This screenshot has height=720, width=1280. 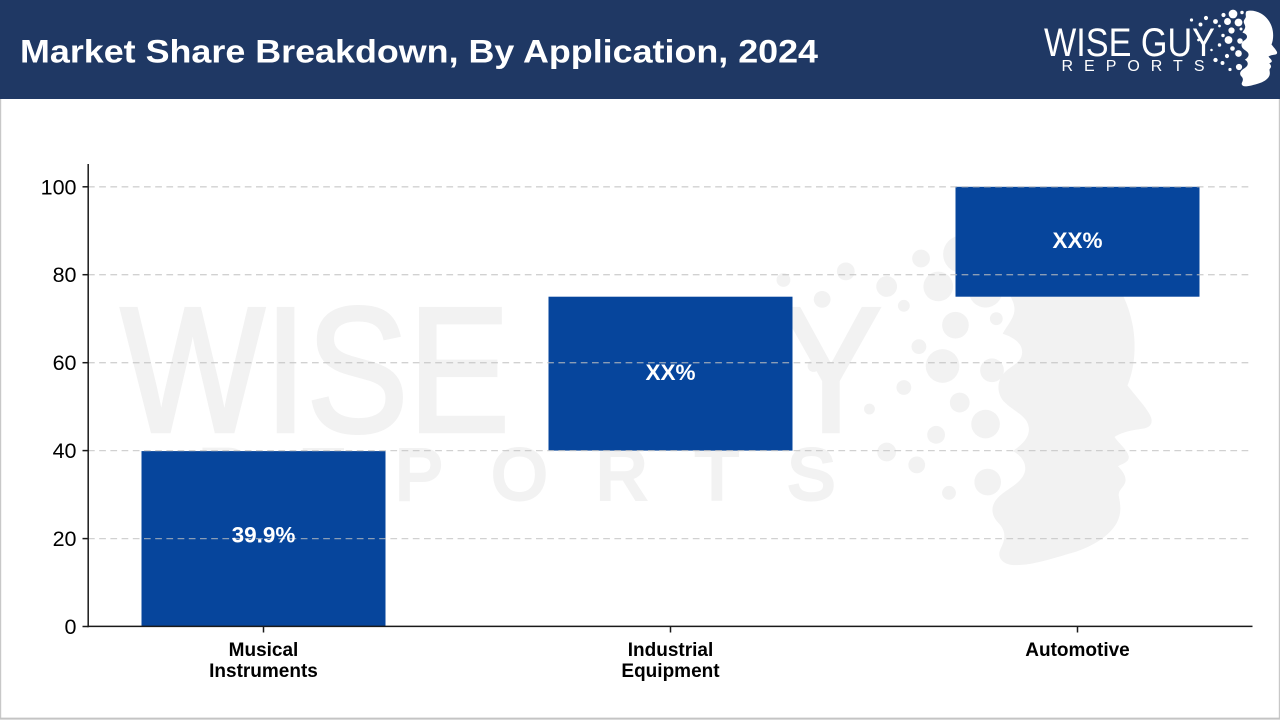 What do you see at coordinates (65, 539) in the screenshot?
I see `svg-text: 20` at bounding box center [65, 539].